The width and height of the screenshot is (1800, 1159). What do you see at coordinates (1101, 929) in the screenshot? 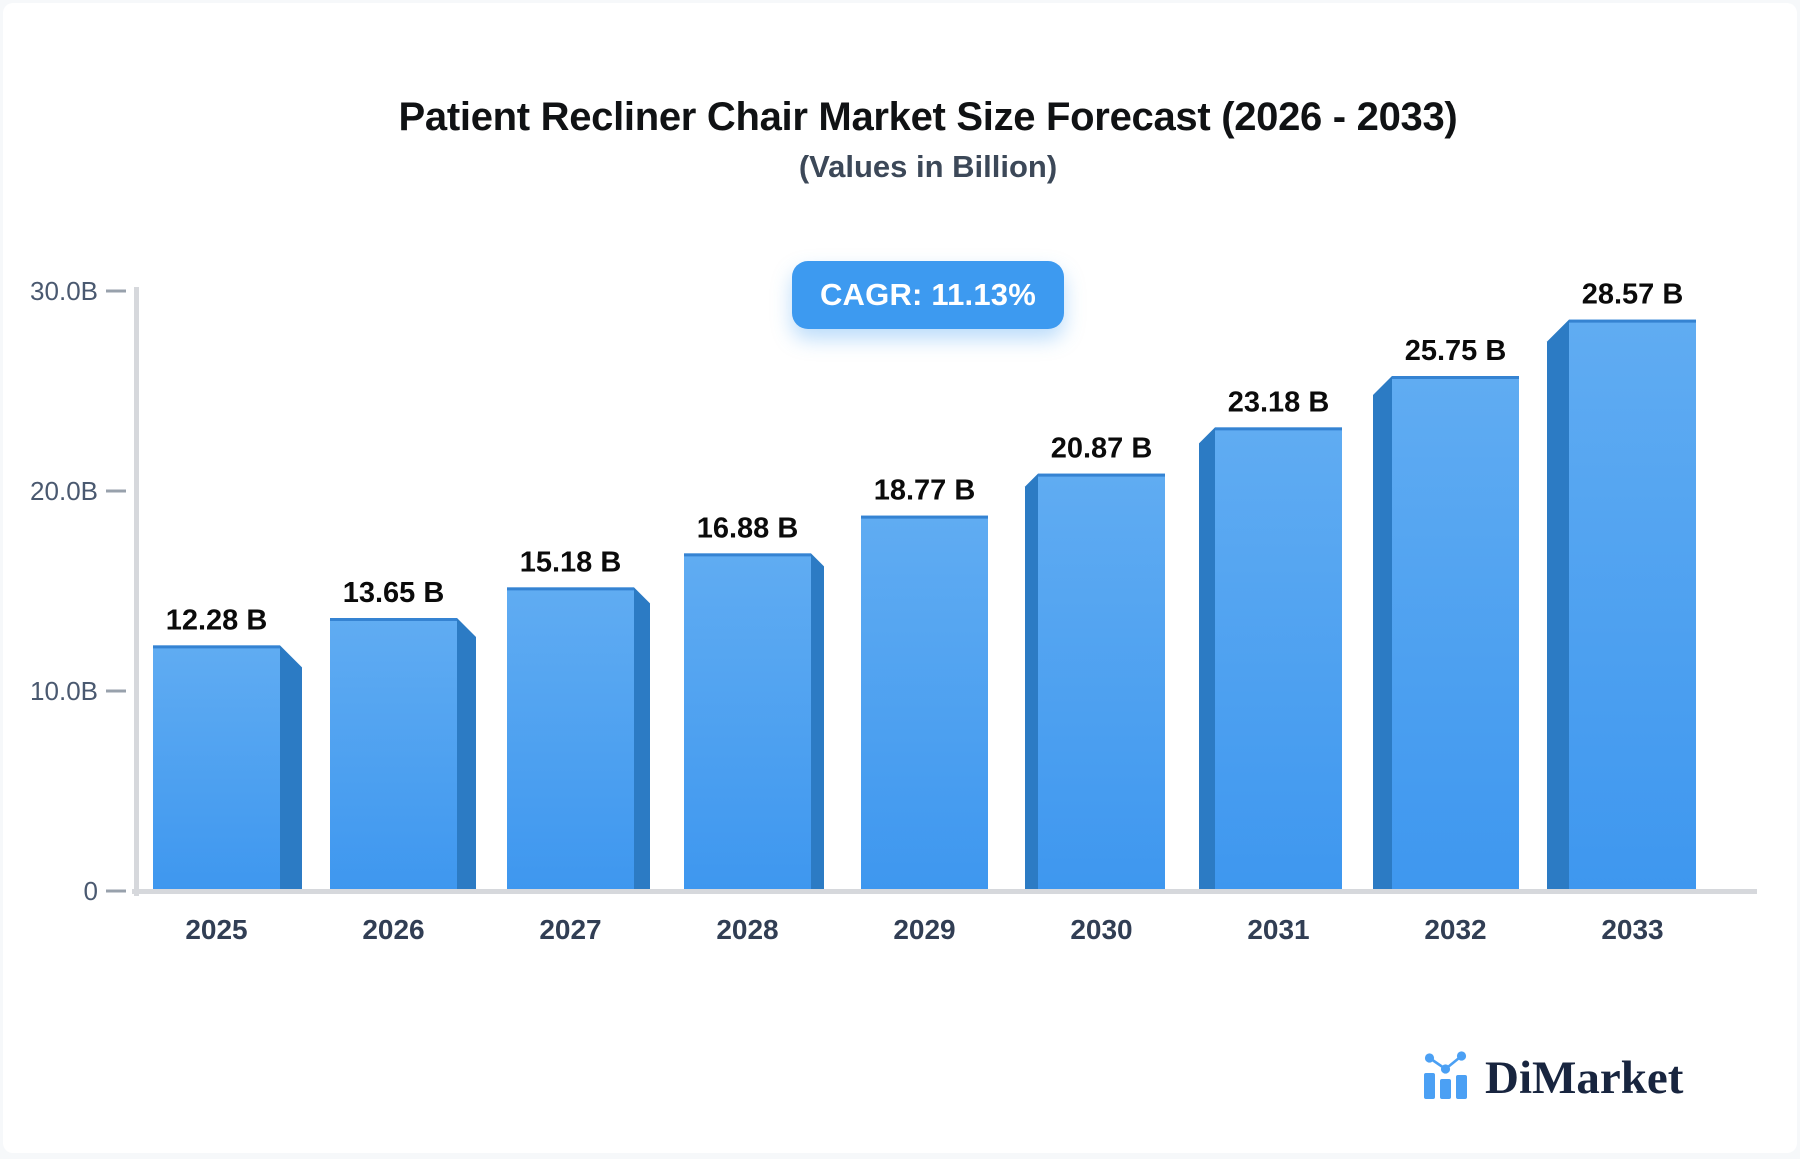
I see `x-axis-label: 2030` at bounding box center [1101, 929].